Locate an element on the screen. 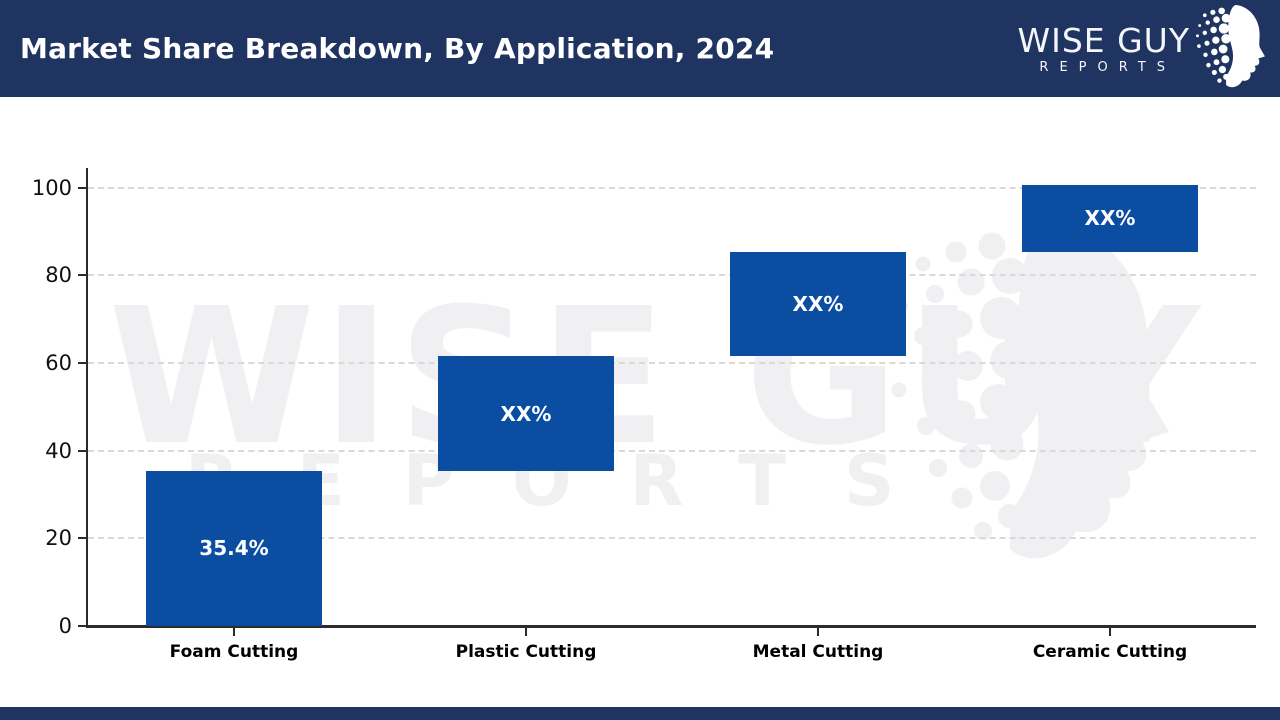 This screenshot has width=1280, height=720. wise-guy-head-icon is located at coordinates (1230, 45).